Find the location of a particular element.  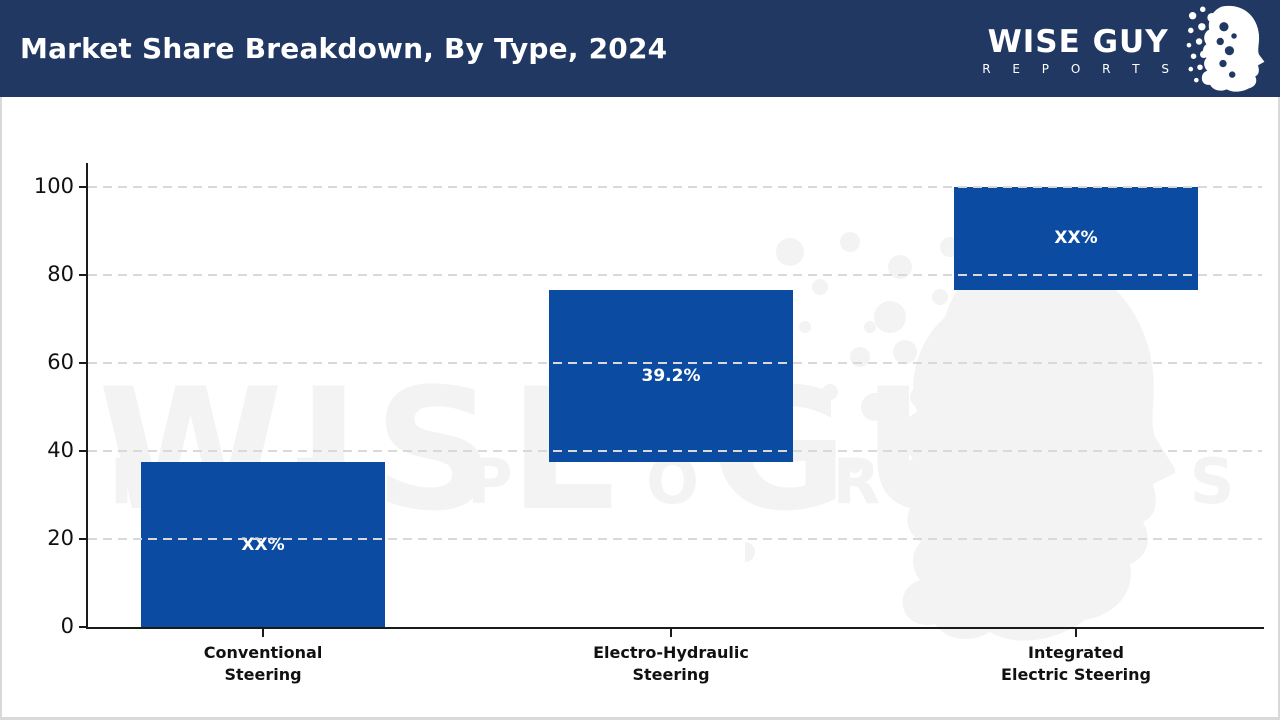

bar-value-label: 39.2% is located at coordinates (671, 376).